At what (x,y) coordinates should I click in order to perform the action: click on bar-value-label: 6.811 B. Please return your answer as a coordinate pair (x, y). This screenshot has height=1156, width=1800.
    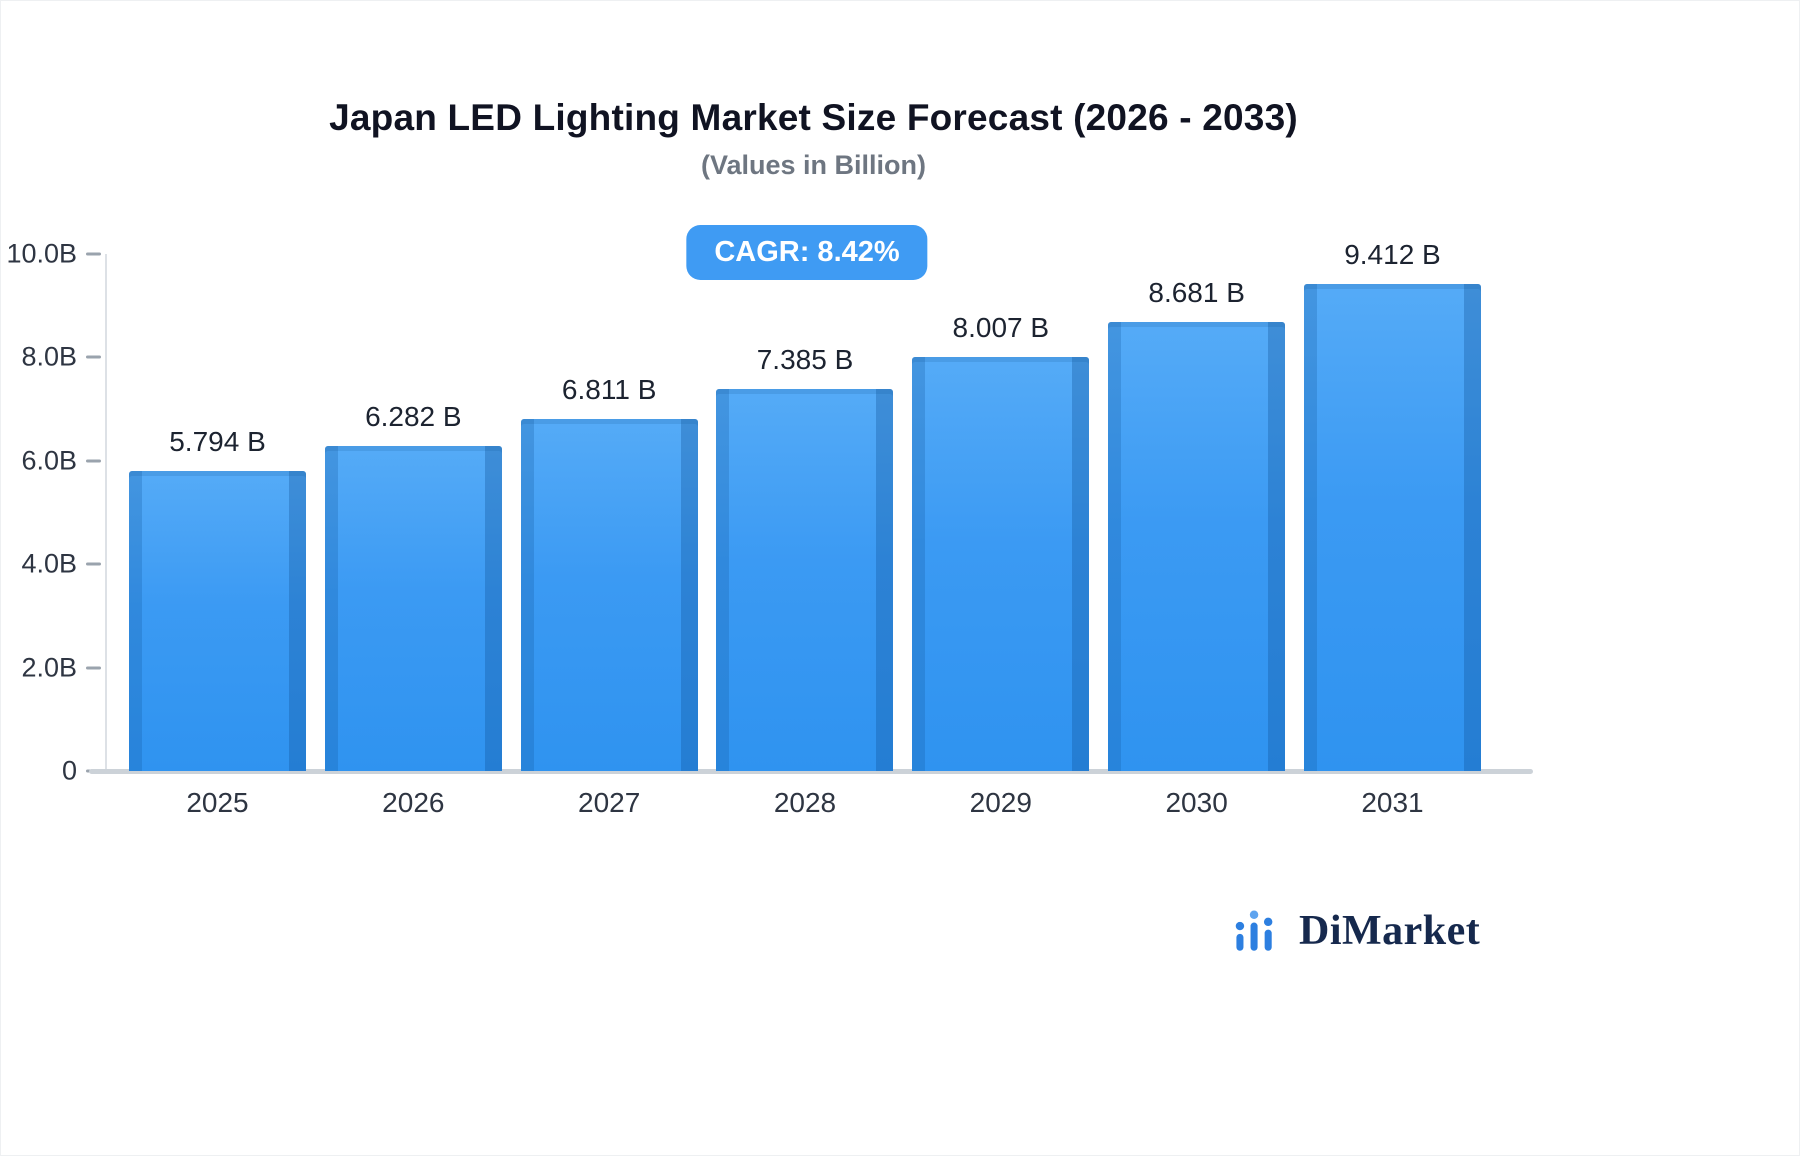
    Looking at the image, I should click on (609, 389).